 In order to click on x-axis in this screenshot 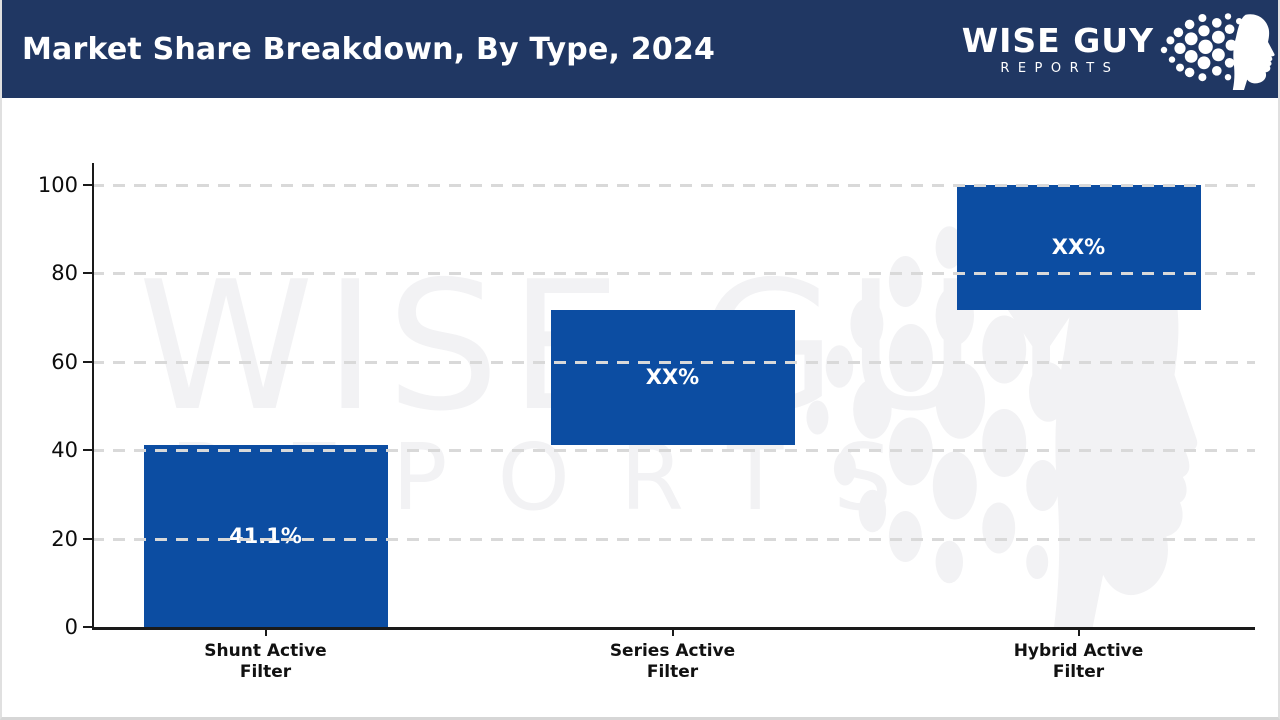, I will do `click(673, 628)`.